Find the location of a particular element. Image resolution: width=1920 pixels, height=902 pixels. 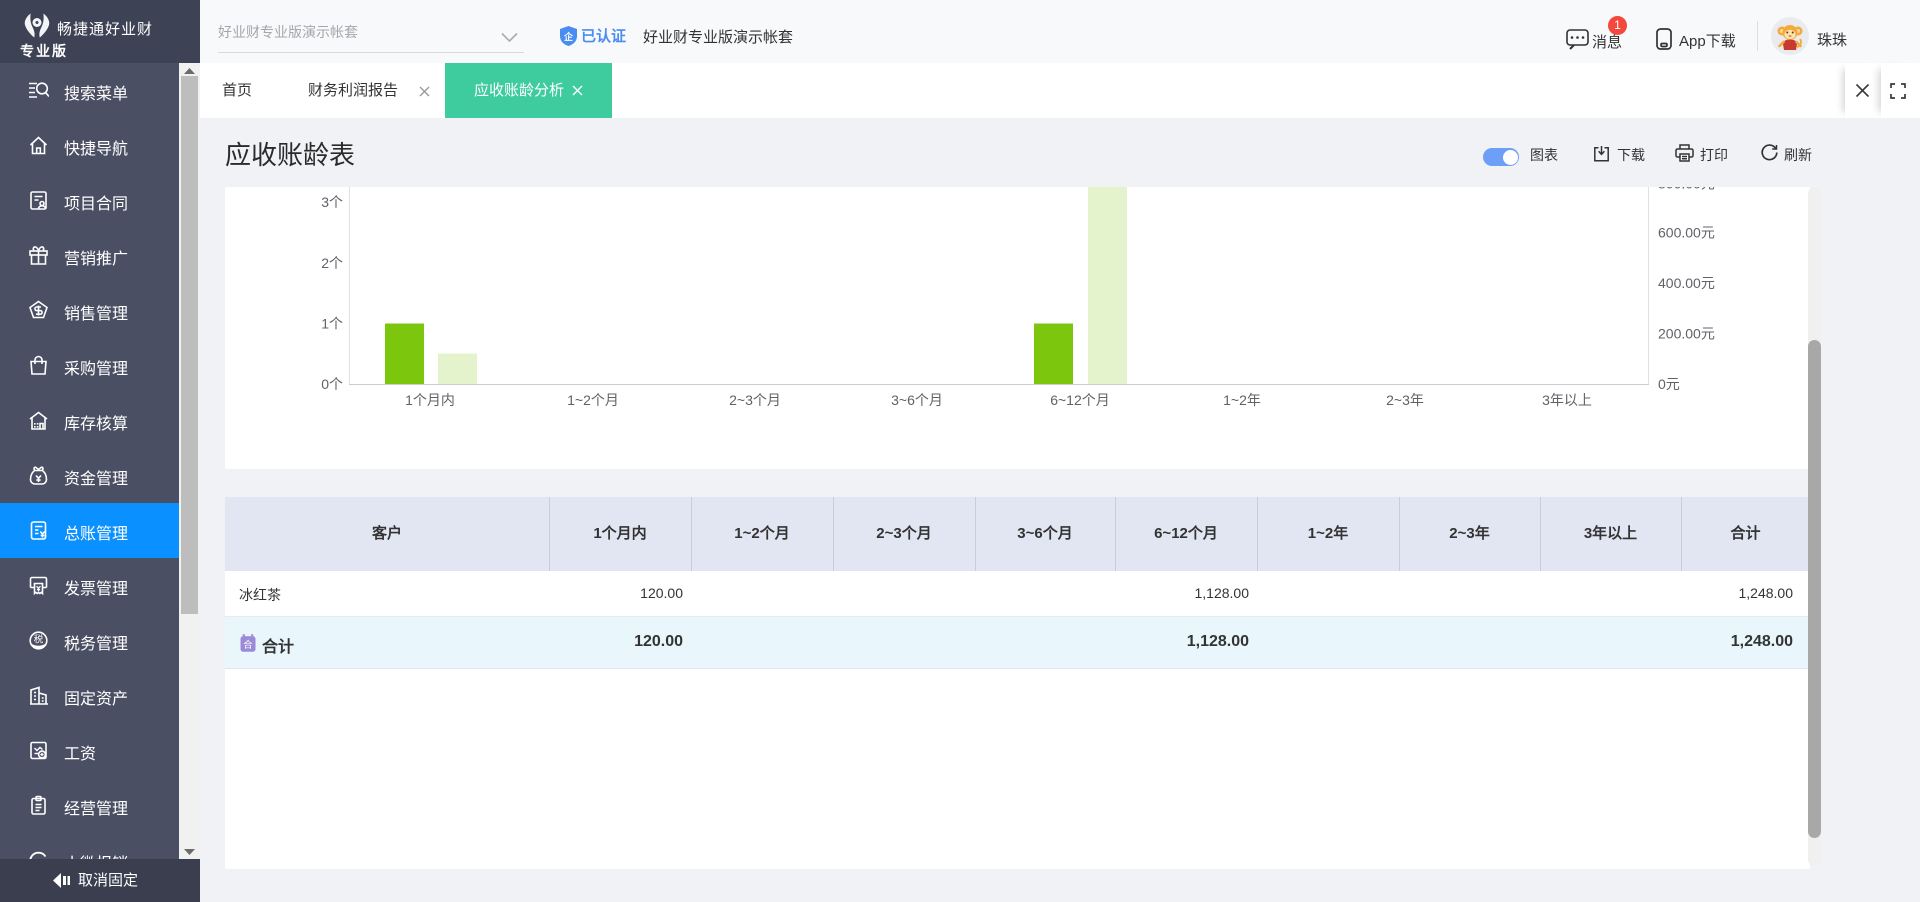

svg-text: 2~3年 is located at coordinates (1405, 400).